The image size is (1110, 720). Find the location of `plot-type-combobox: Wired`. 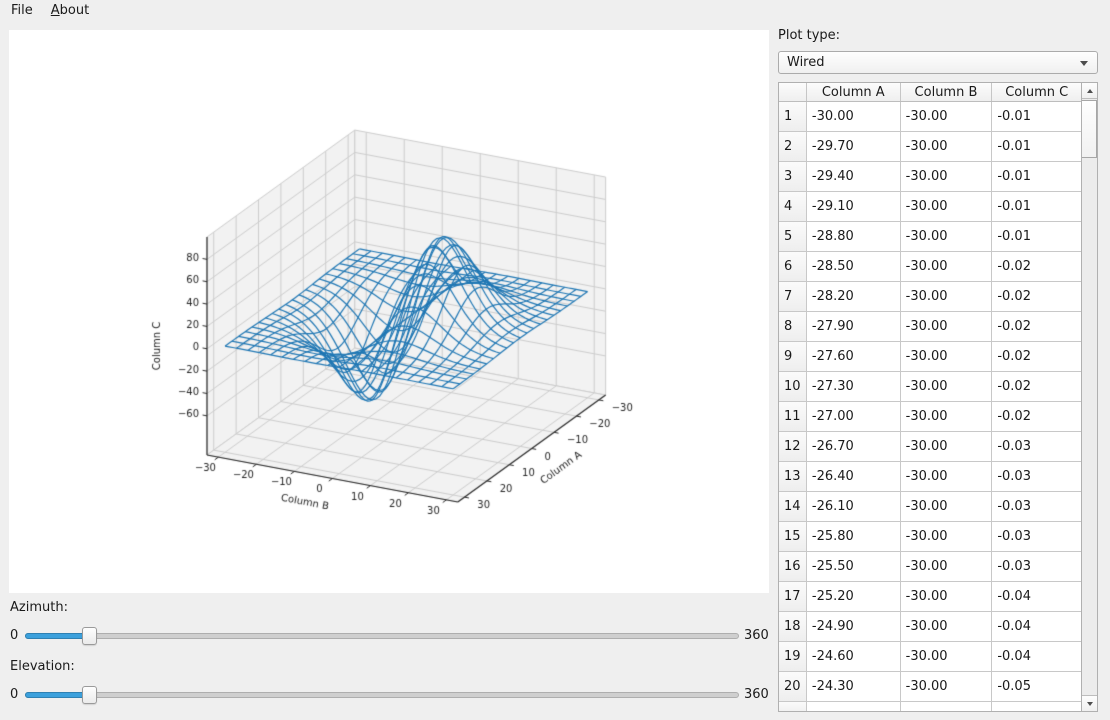

plot-type-combobox: Wired is located at coordinates (938, 62).